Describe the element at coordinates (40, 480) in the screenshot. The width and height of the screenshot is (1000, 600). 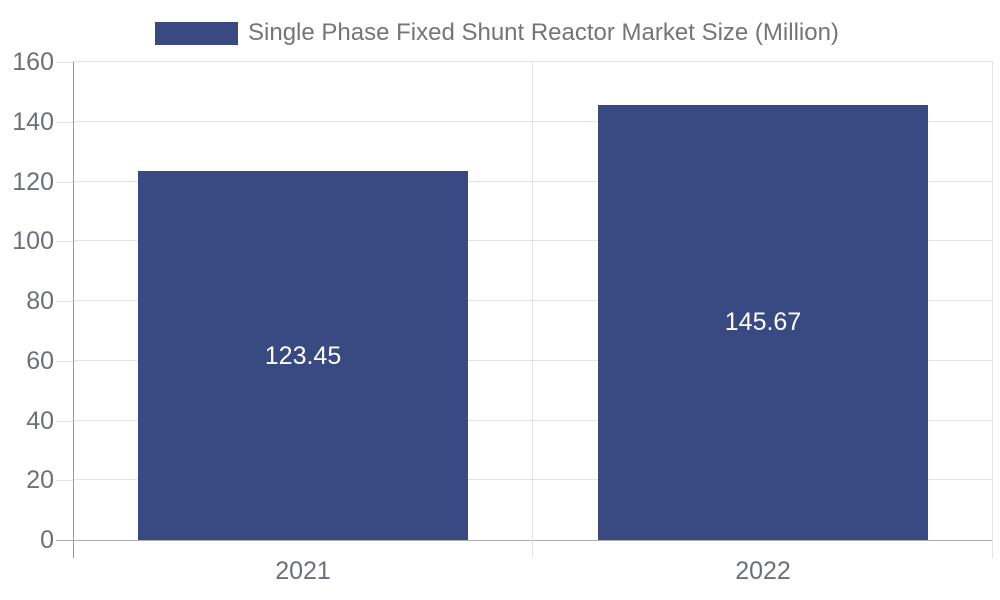
I see `y-axis-tick-label: 20` at that location.